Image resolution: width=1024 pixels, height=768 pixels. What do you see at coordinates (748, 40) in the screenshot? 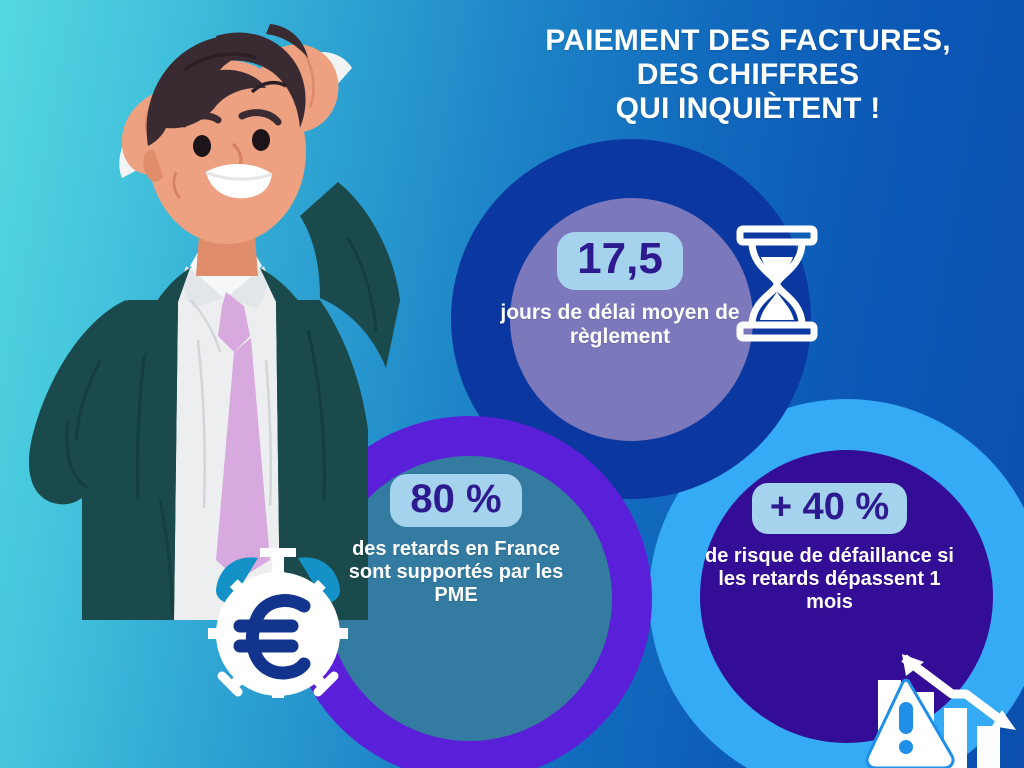
I see `title-line-1: PAIEMENT DES FACTURES,` at bounding box center [748, 40].